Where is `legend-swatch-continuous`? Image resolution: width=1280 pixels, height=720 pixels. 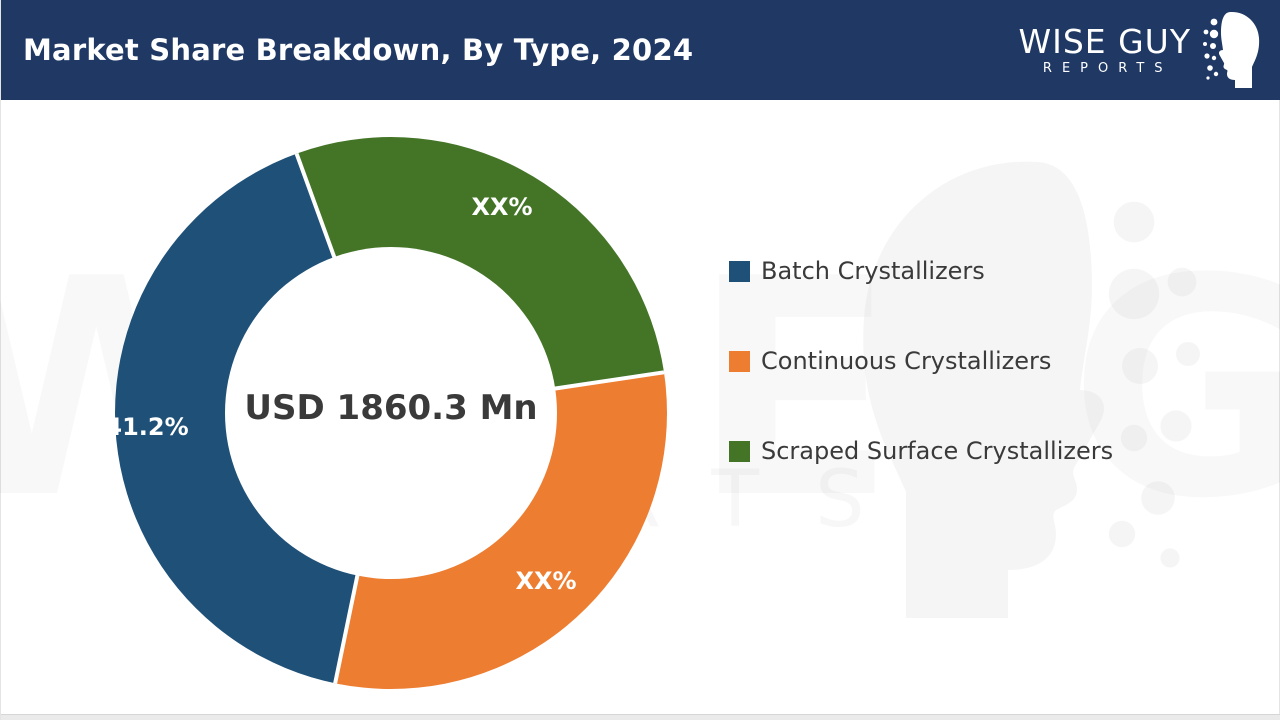
legend-swatch-continuous is located at coordinates (739, 361).